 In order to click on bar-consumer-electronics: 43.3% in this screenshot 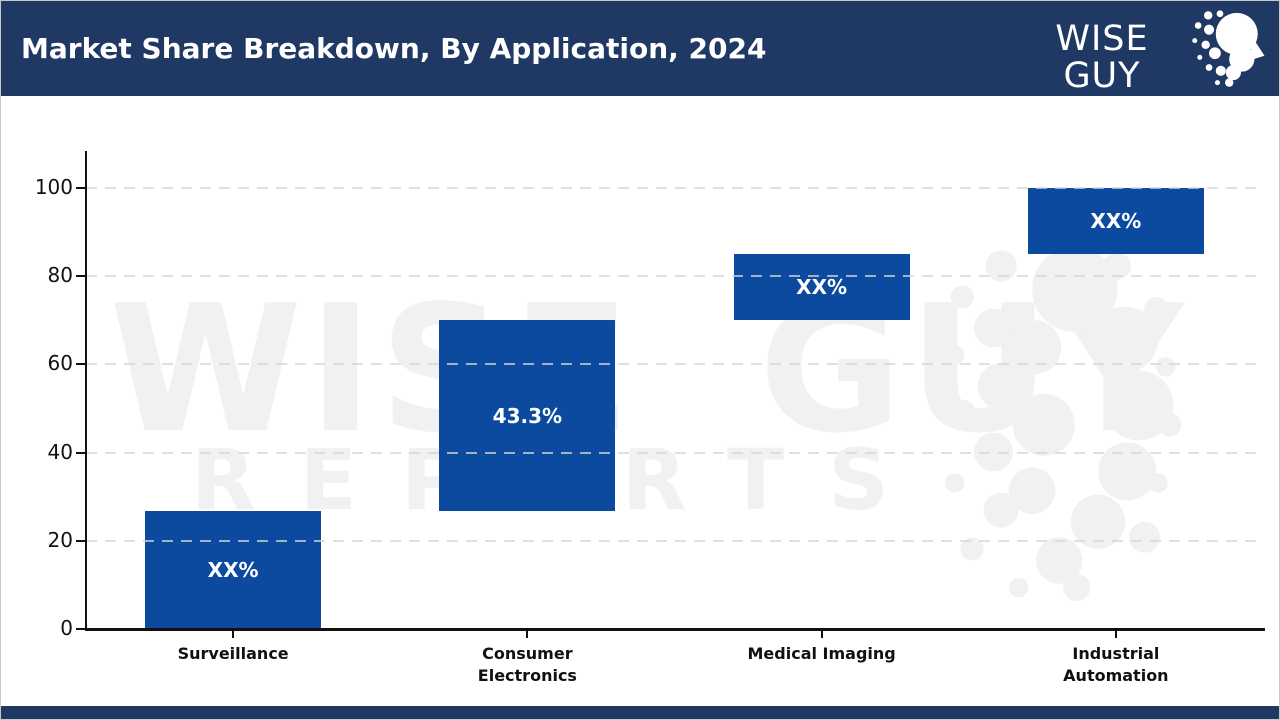, I will do `click(527, 416)`.